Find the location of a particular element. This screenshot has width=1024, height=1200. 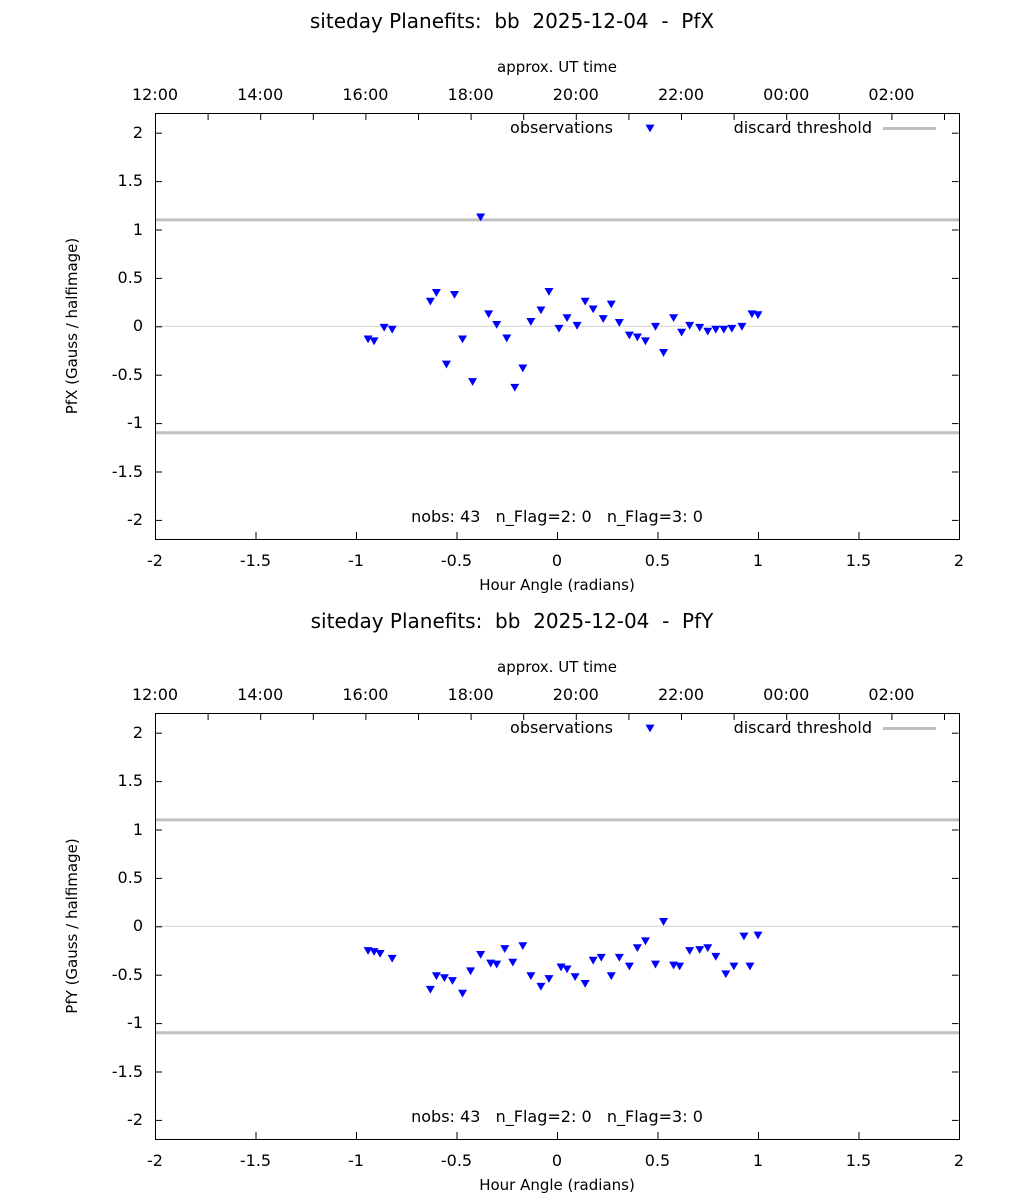

legend-observation-marker-icon is located at coordinates (650, 128).